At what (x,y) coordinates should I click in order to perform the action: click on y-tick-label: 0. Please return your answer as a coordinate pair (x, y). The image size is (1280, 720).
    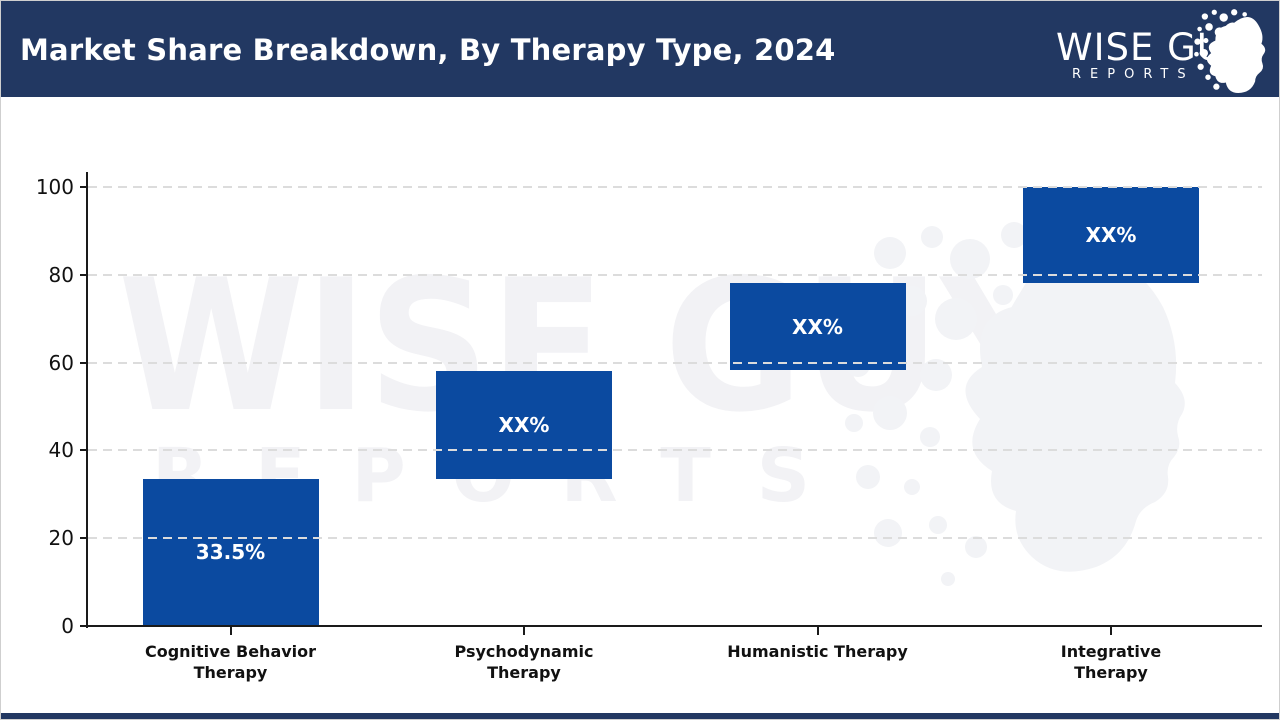
    Looking at the image, I should click on (67, 626).